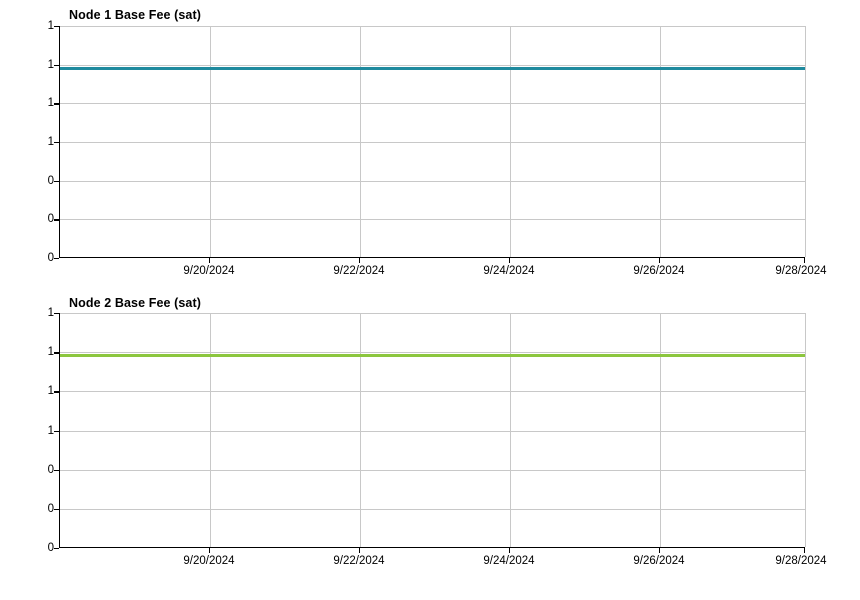  Describe the element at coordinates (135, 303) in the screenshot. I see `chart-title-node2: Node 2 Base Fee (sat)` at that location.